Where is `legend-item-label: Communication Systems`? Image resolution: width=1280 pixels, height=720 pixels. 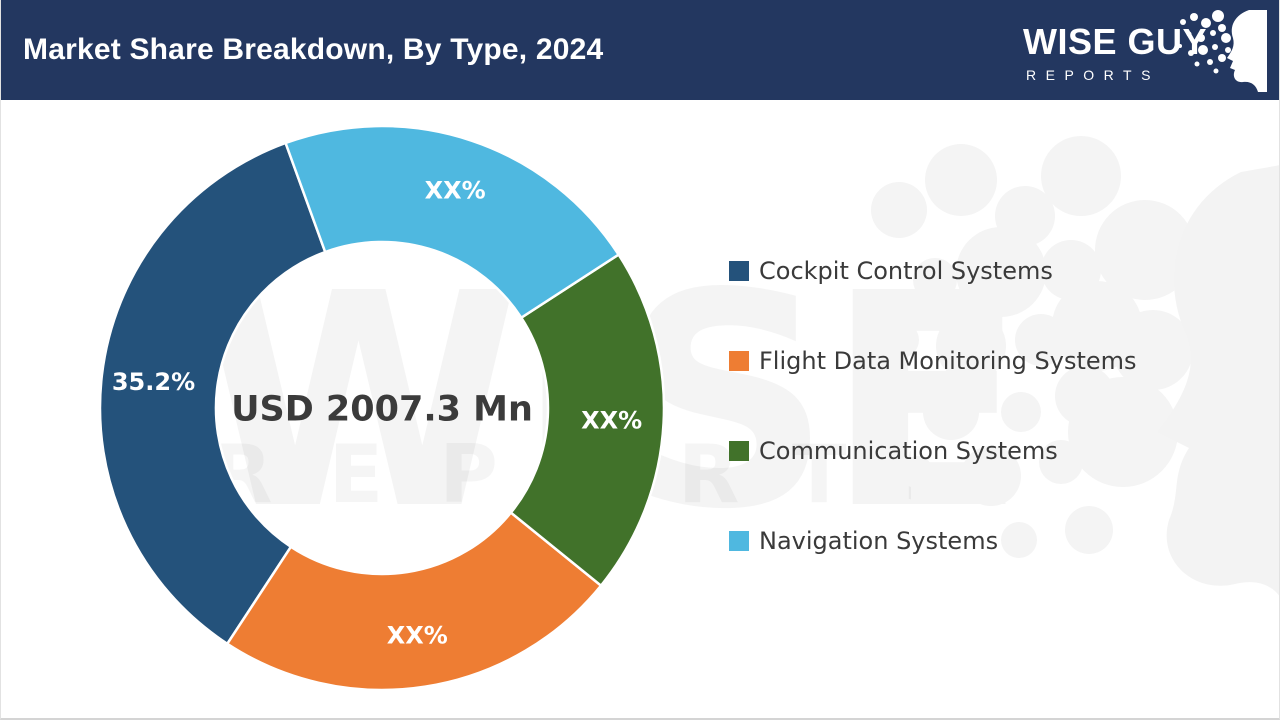
legend-item-label: Communication Systems is located at coordinates (908, 451).